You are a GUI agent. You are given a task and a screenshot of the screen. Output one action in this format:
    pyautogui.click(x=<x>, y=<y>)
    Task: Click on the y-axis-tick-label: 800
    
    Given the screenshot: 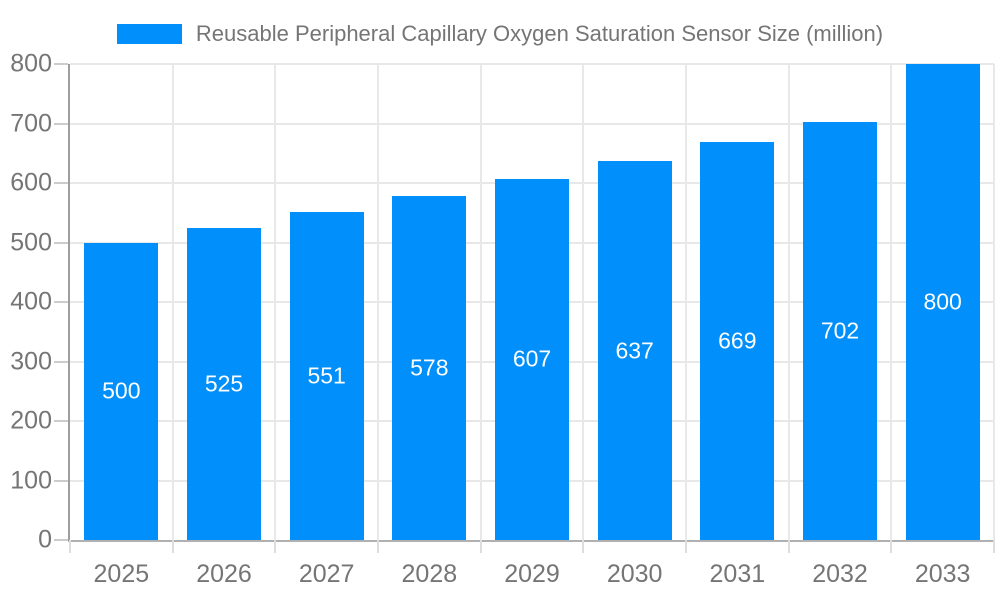 What is the action you would take?
    pyautogui.click(x=31, y=63)
    